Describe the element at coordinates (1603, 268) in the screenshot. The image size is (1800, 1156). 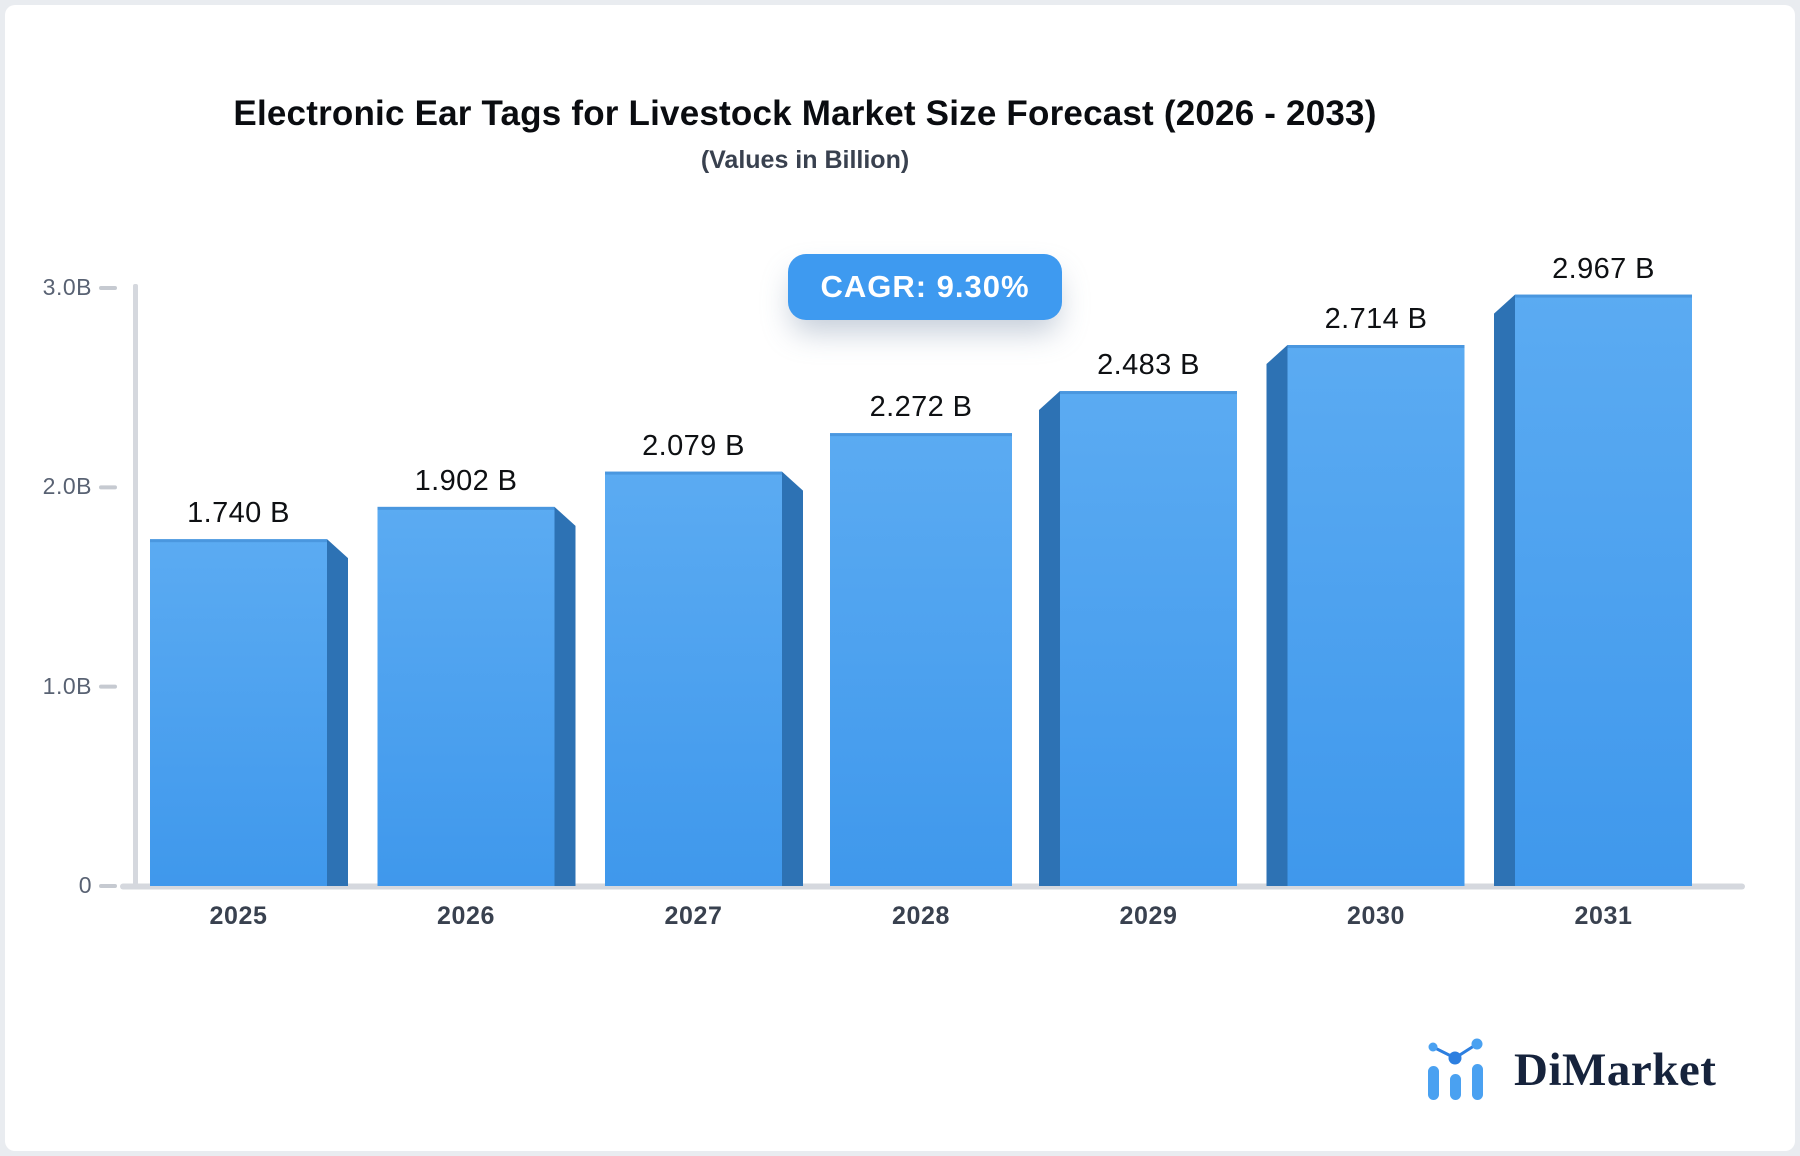
I see `bar-value-label: 2.967 B` at that location.